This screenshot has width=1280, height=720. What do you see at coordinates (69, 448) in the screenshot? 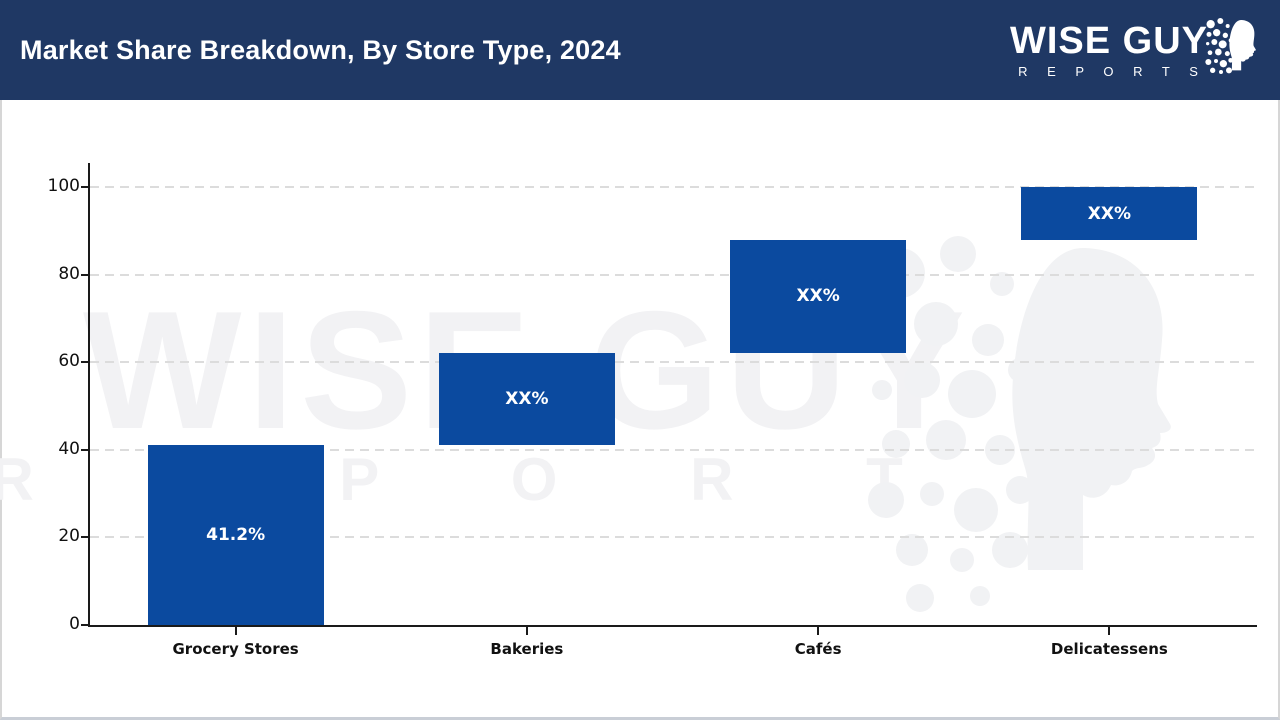
I see `y-tick-label-40: 40` at bounding box center [69, 448].